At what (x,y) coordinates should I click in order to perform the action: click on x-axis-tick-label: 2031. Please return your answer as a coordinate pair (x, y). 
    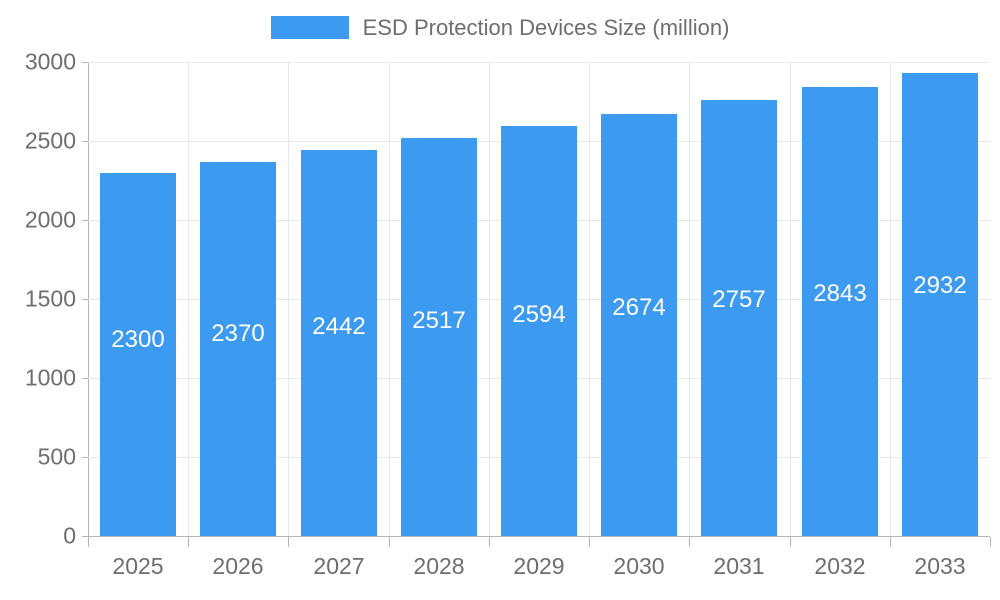
    Looking at the image, I should click on (739, 566).